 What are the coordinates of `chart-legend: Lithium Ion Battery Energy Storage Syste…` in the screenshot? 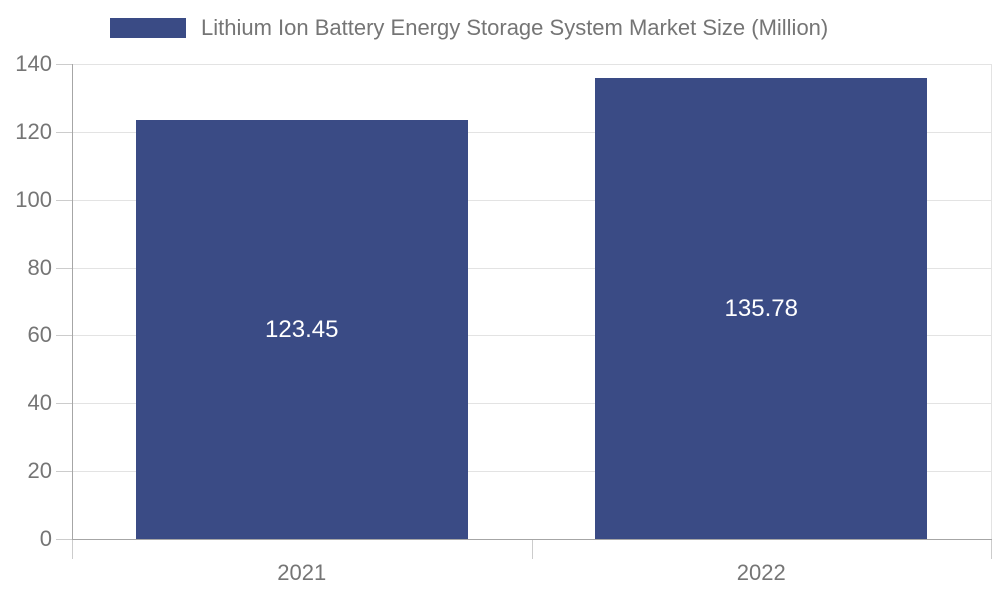 It's located at (469, 28).